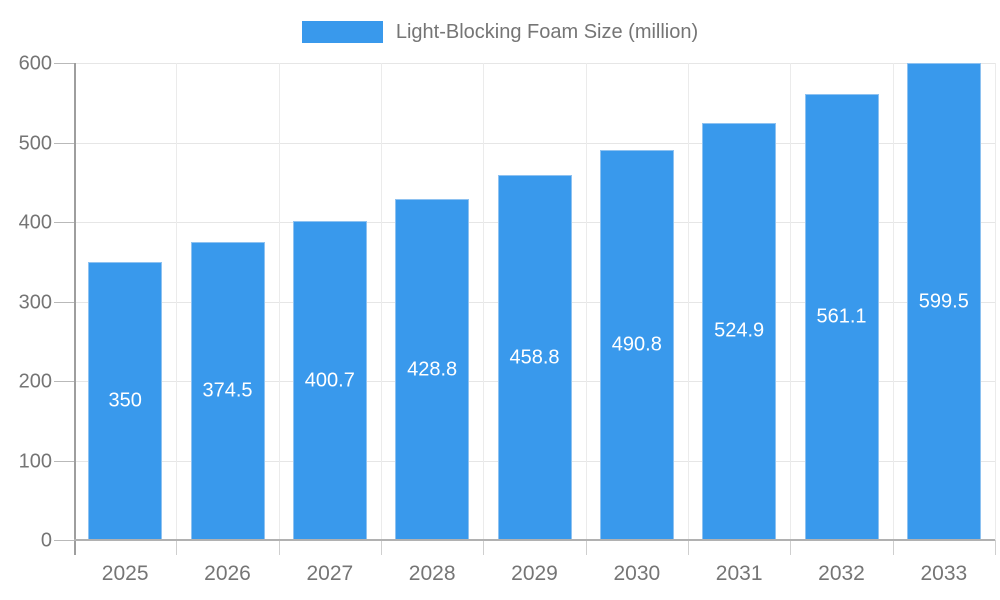  What do you see at coordinates (75, 309) in the screenshot?
I see `y-axis-line` at bounding box center [75, 309].